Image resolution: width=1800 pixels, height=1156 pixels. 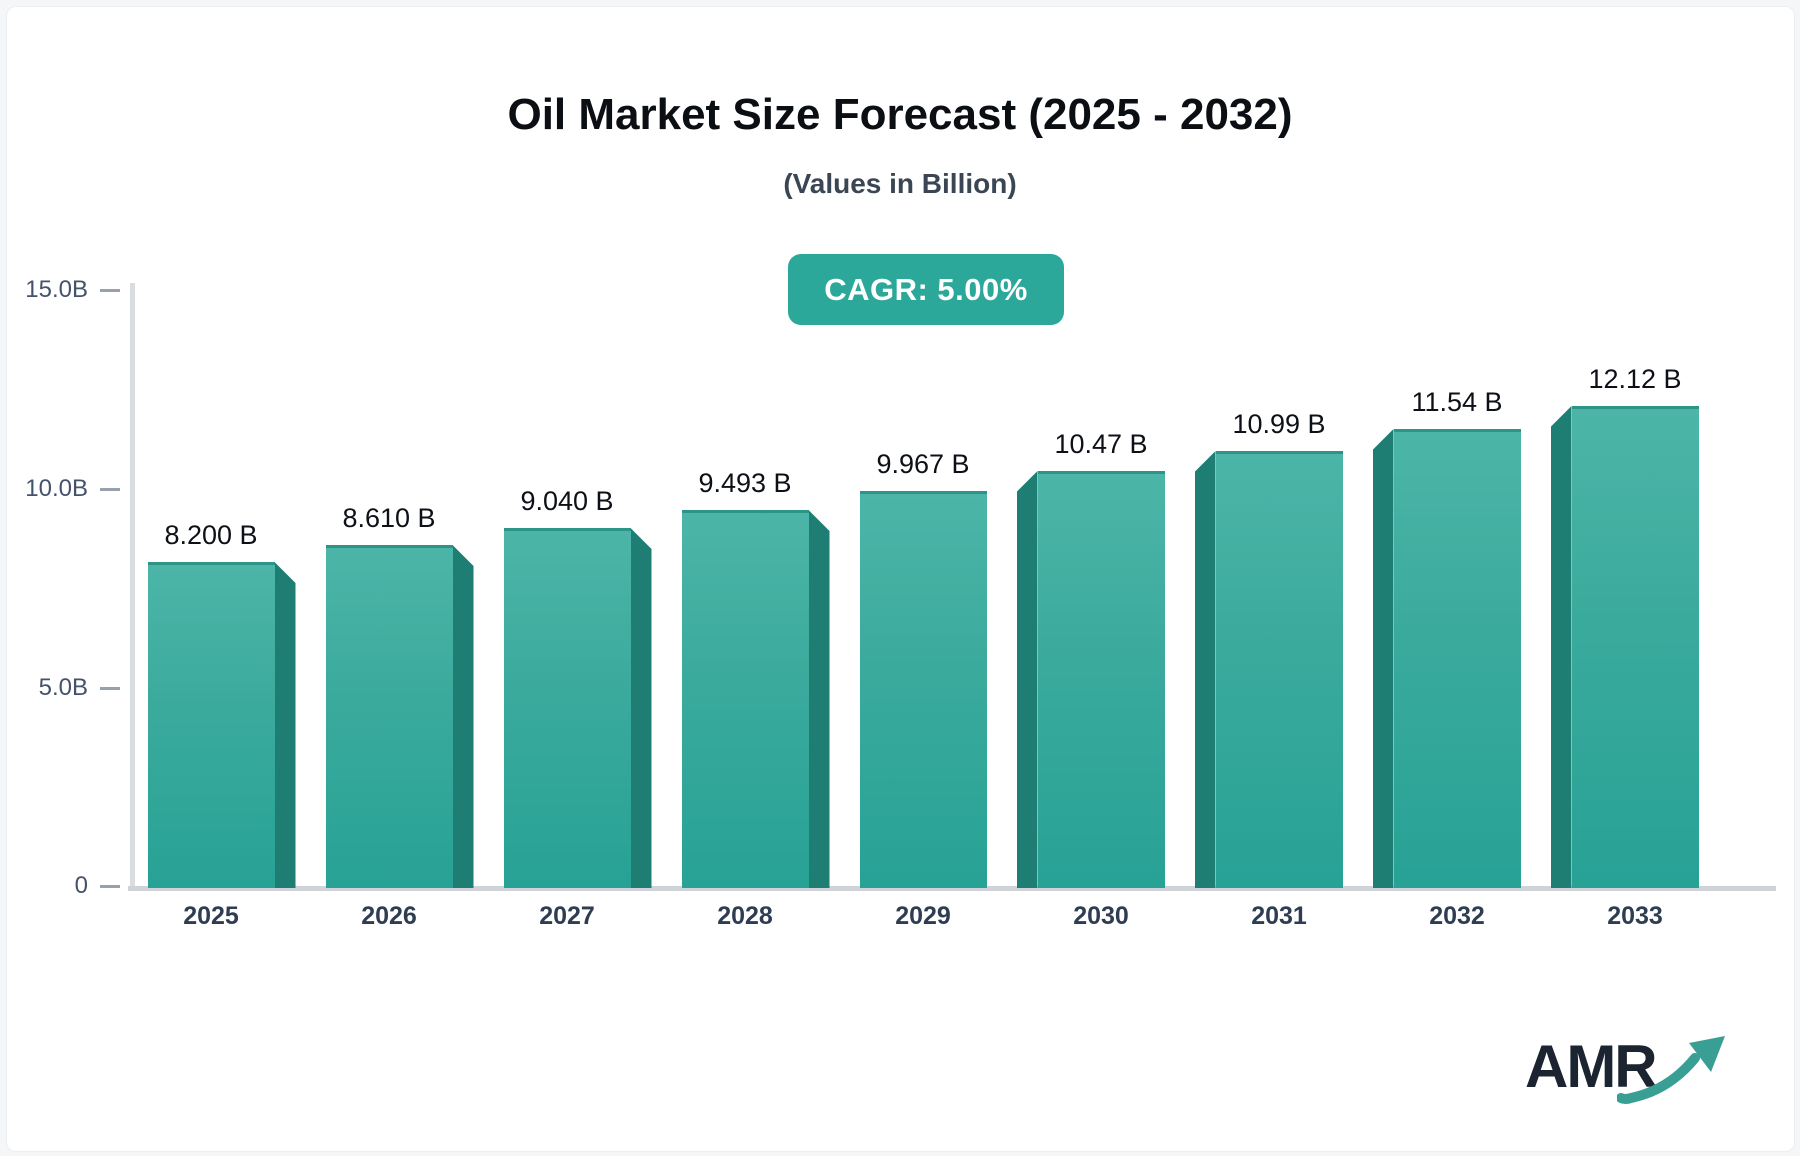 I want to click on y-tick-label: 5.0B, so click(x=63, y=687).